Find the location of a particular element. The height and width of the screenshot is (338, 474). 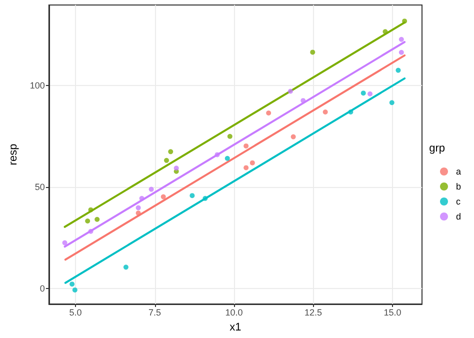

y-axis-title: resp is located at coordinates (14, 155).